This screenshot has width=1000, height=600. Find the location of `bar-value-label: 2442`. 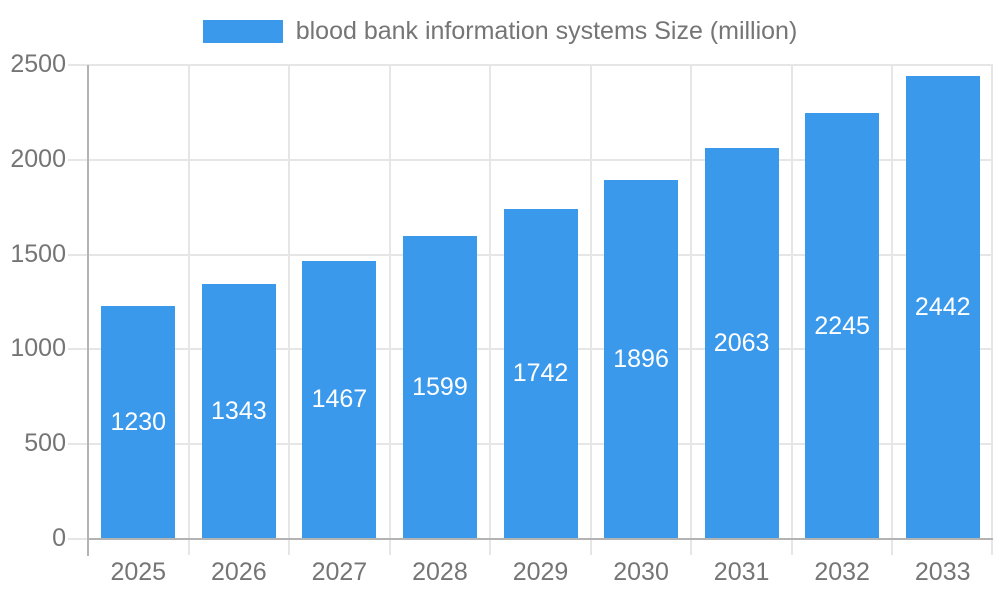

bar-value-label: 2442 is located at coordinates (942, 307).